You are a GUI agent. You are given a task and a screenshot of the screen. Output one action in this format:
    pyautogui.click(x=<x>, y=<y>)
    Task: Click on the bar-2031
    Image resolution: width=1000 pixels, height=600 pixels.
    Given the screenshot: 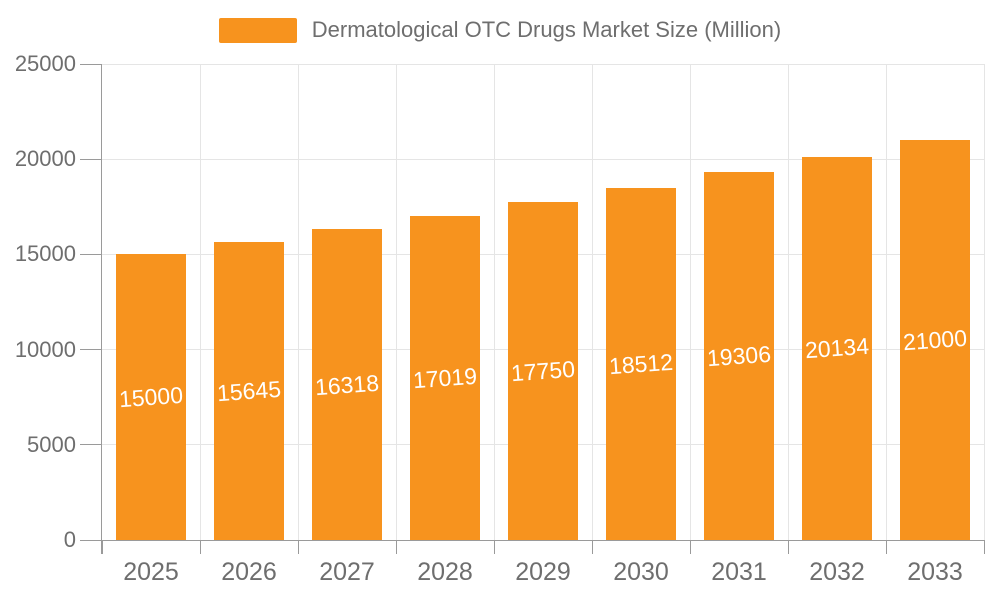 What is the action you would take?
    pyautogui.click(x=739, y=356)
    